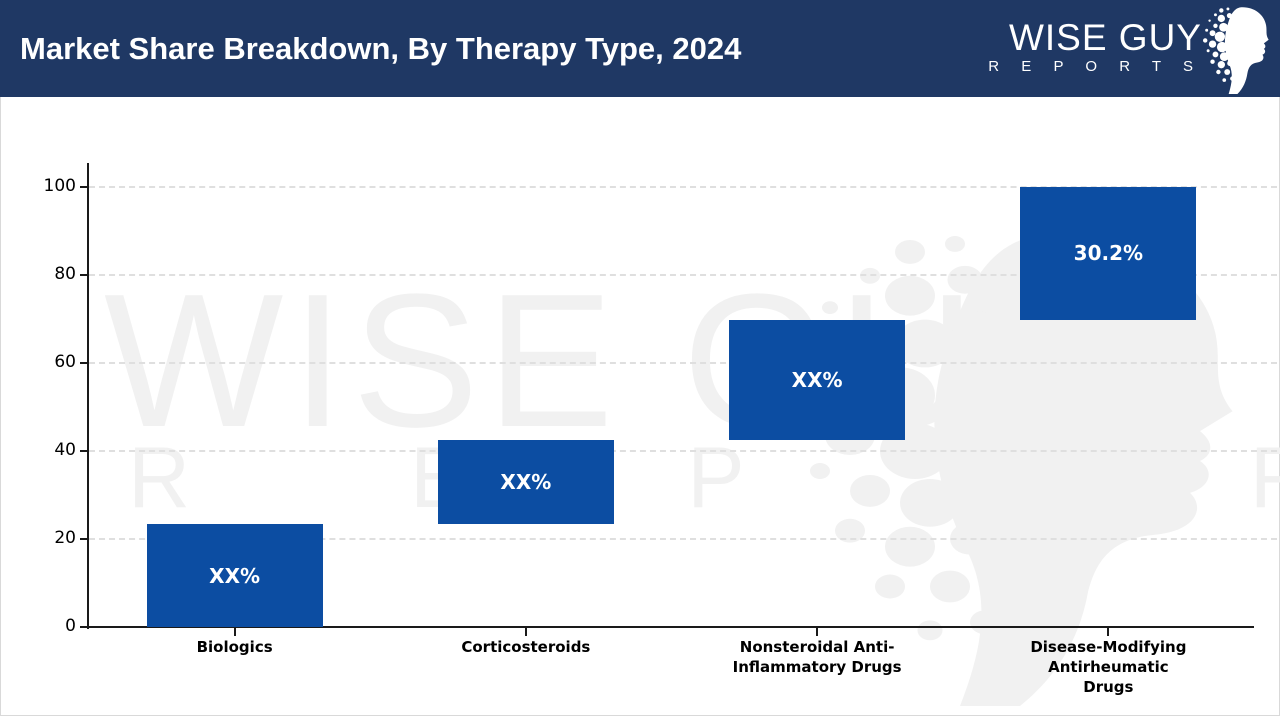 This screenshot has height=720, width=1280. What do you see at coordinates (670, 627) in the screenshot?
I see `x-axis-line` at bounding box center [670, 627].